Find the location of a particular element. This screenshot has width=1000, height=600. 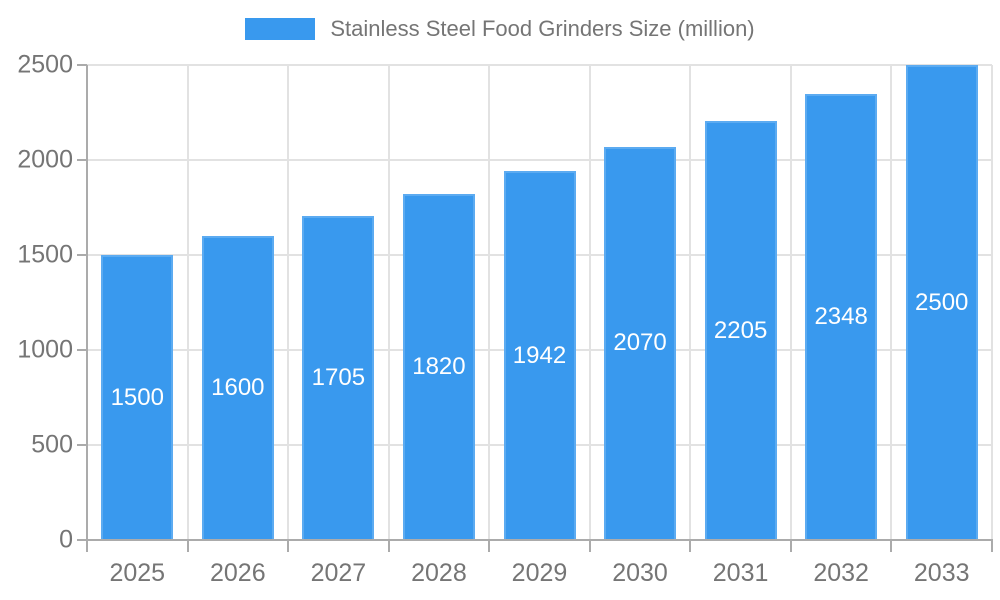

bar-value-label: 1600 is located at coordinates (238, 387).